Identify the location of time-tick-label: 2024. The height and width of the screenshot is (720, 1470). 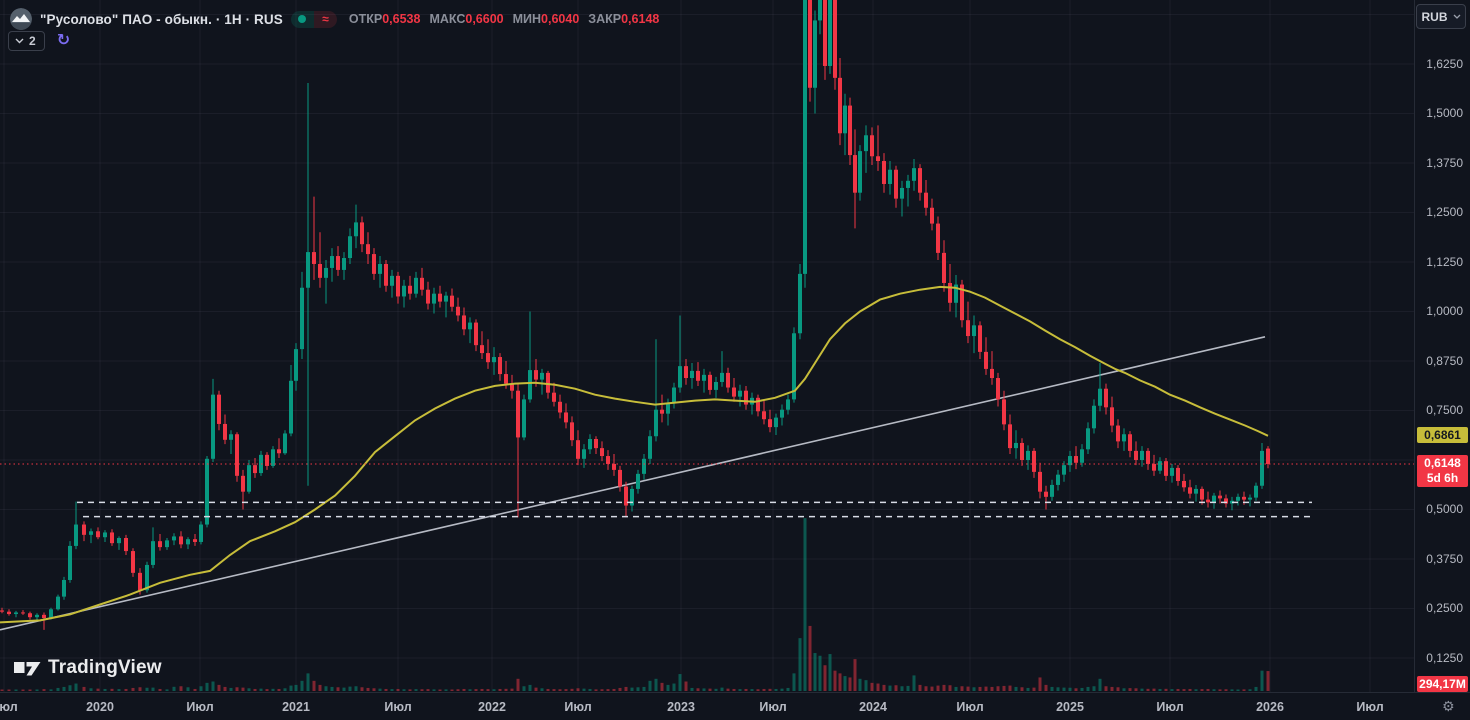
(873, 707).